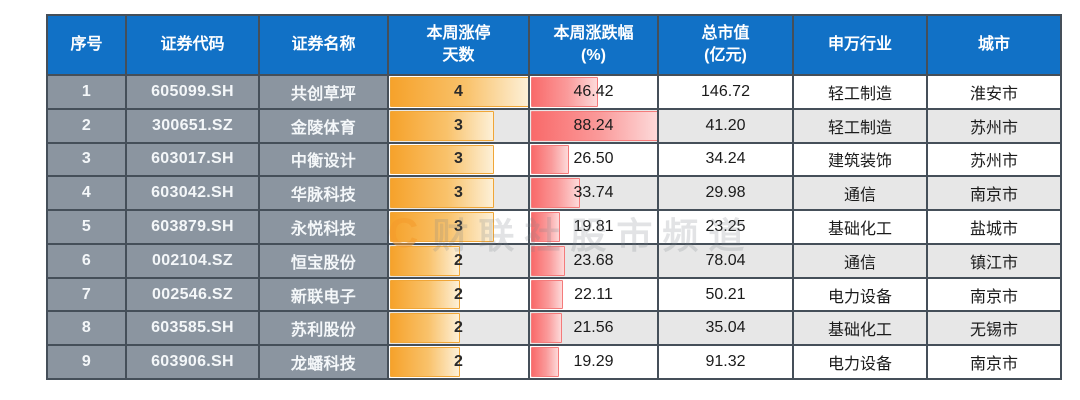  I want to click on stock-code-cell: 300651.SZ, so click(192, 125).